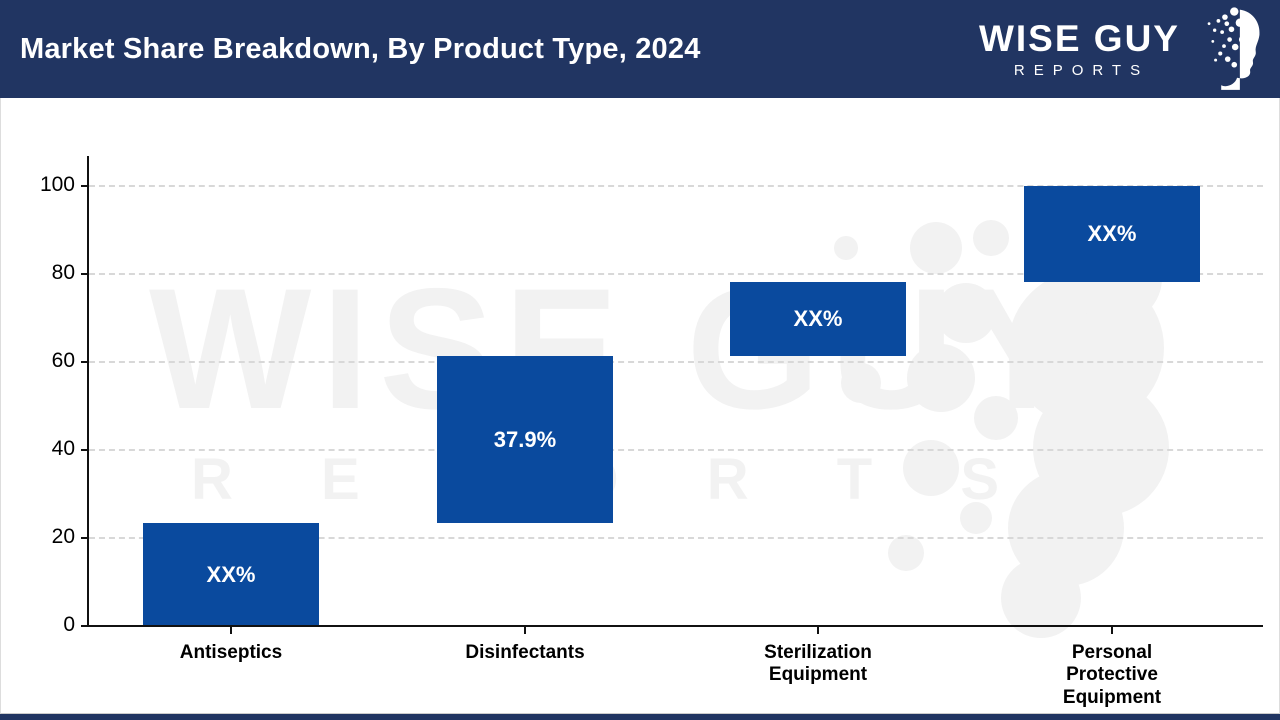 The width and height of the screenshot is (1280, 720). Describe the element at coordinates (675, 626) in the screenshot. I see `x-axis-line` at that location.